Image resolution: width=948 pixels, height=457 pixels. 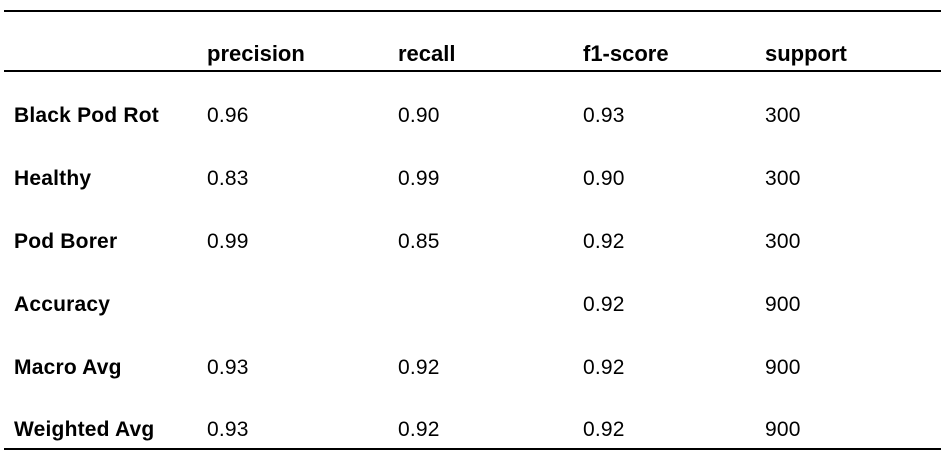 I want to click on table-row-healthy: Healthy 0.83 0.99 0.90 300, so click(x=472, y=165).